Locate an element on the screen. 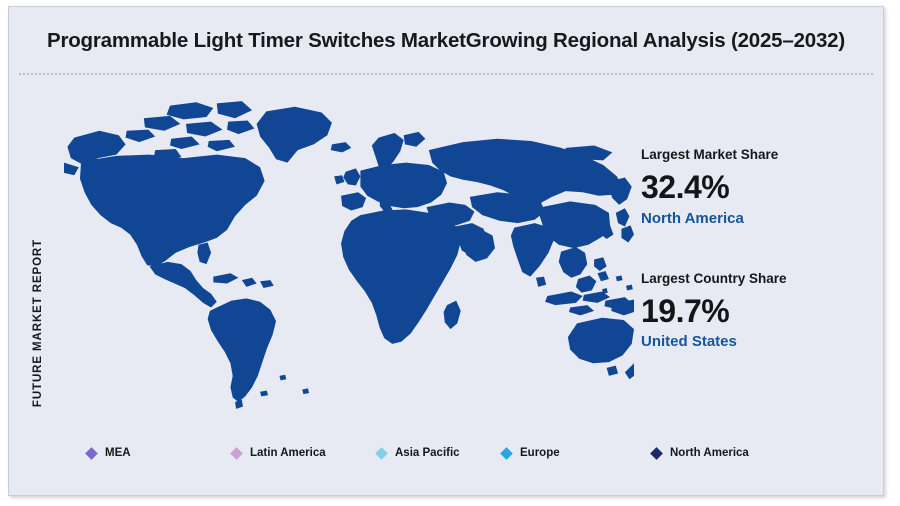 The image size is (900, 506). stat-label: Largest Country Share is located at coordinates (714, 278).